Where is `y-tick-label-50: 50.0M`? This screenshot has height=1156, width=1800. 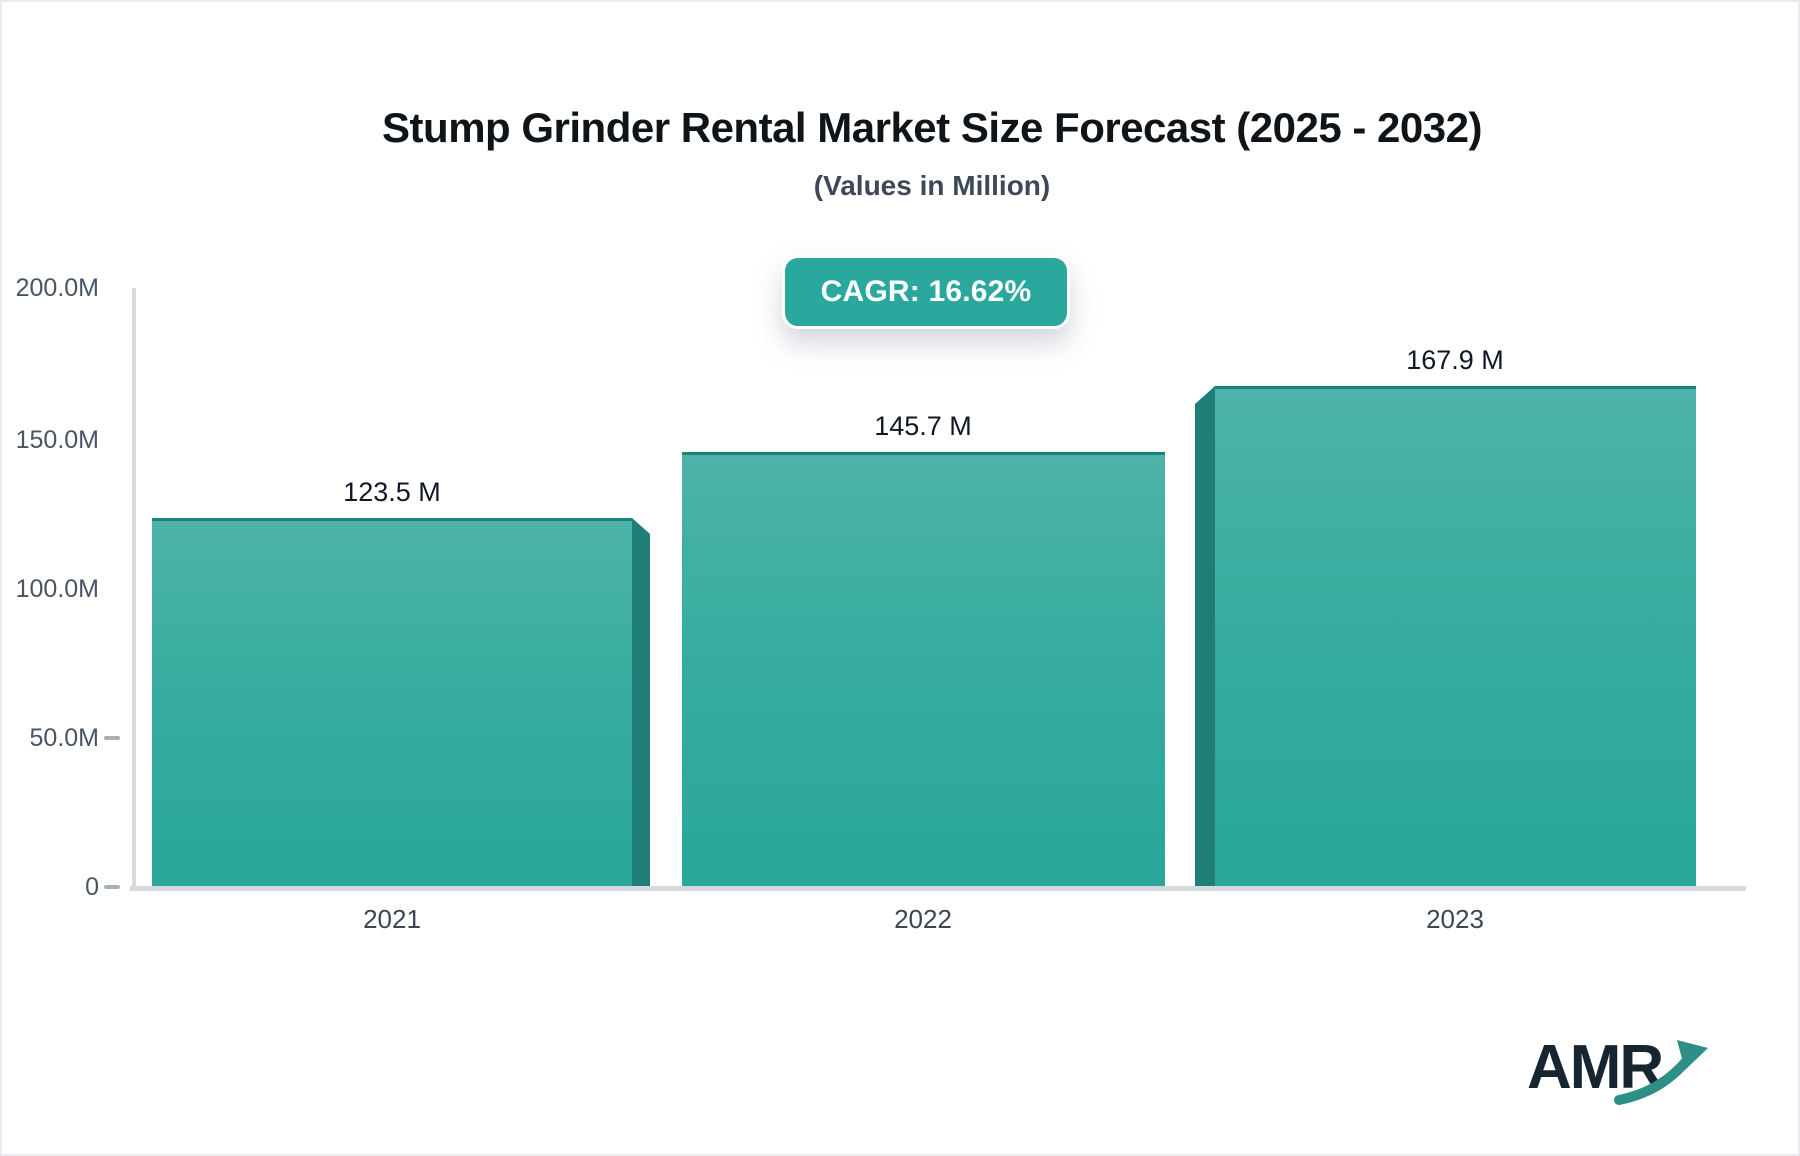 y-tick-label-50: 50.0M is located at coordinates (64, 738).